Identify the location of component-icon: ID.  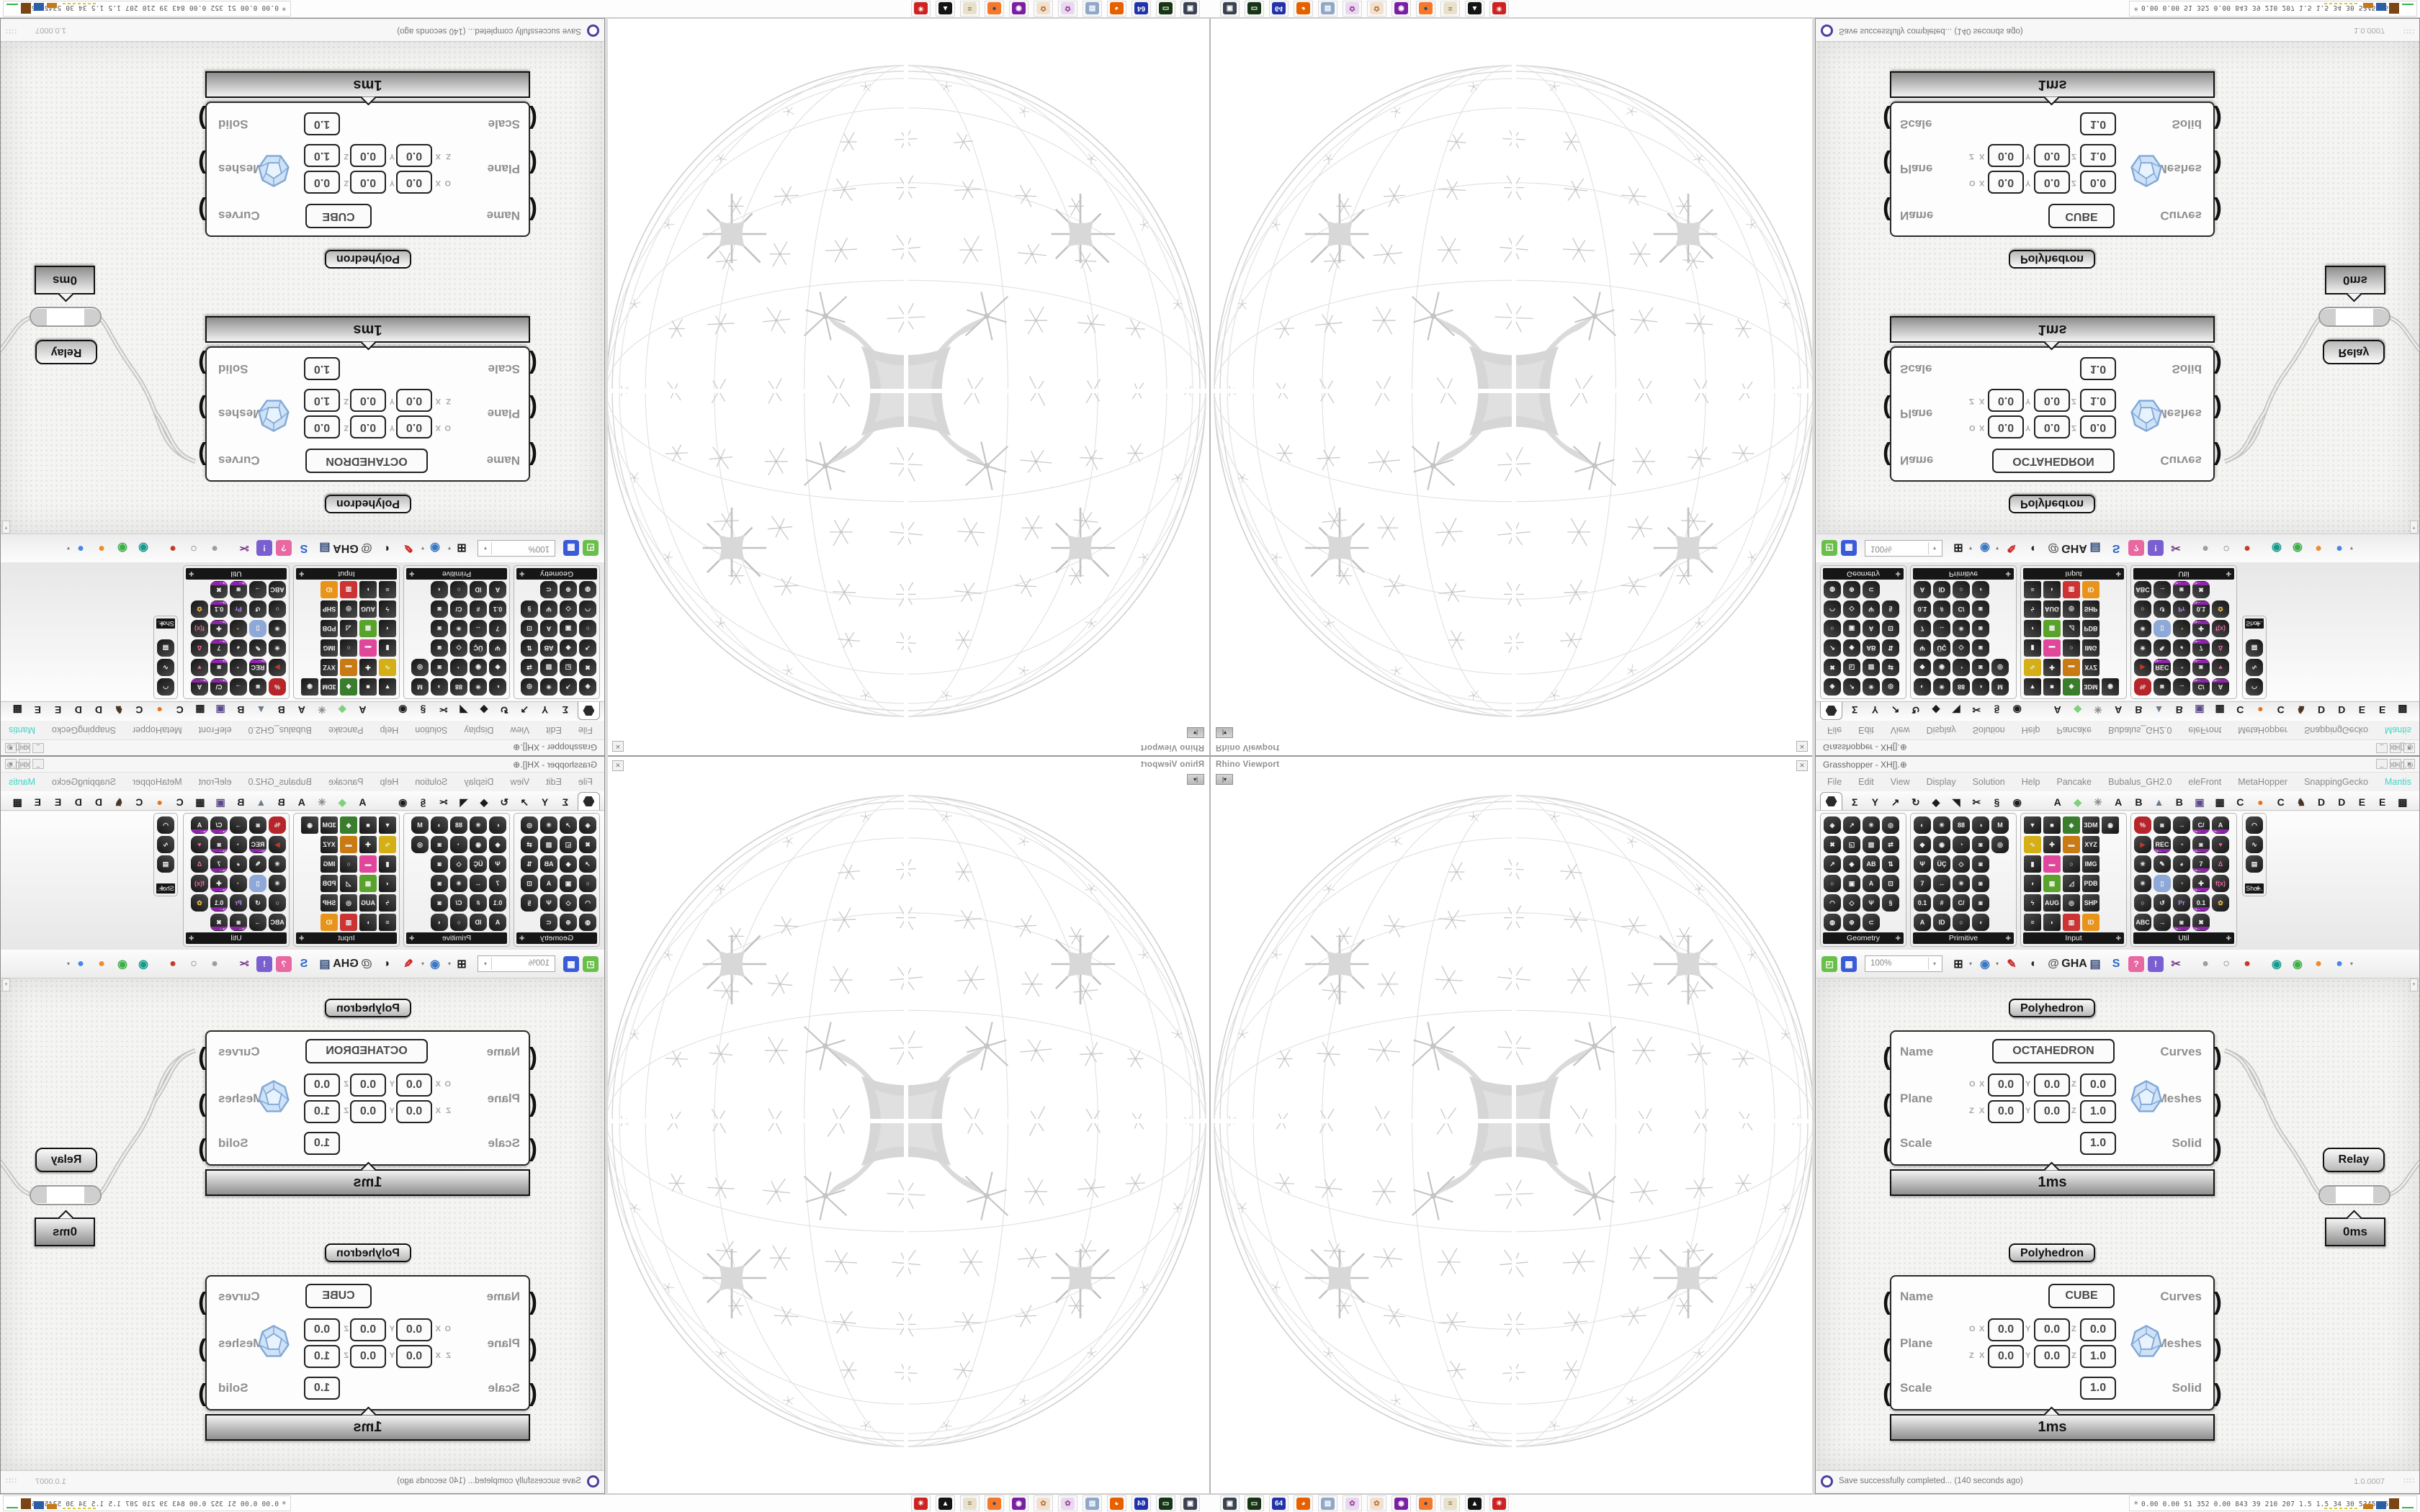
(329, 922).